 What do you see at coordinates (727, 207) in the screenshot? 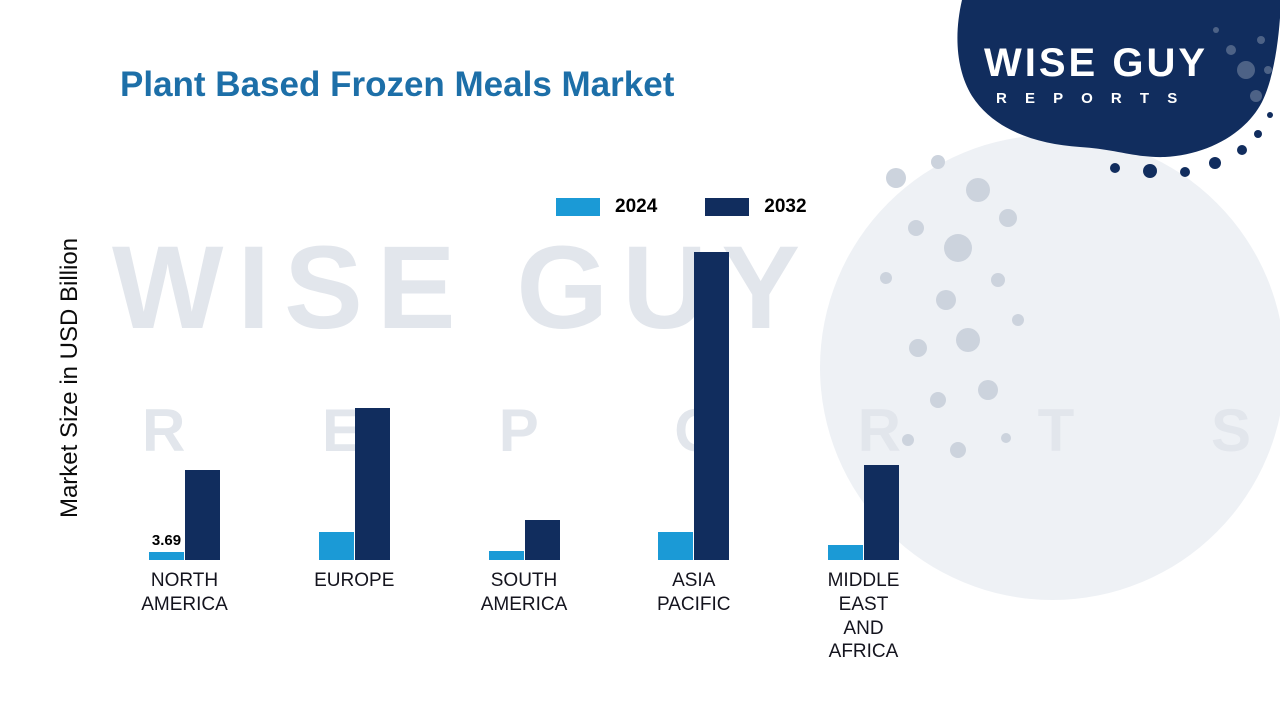
I see `legend-swatch-2032` at bounding box center [727, 207].